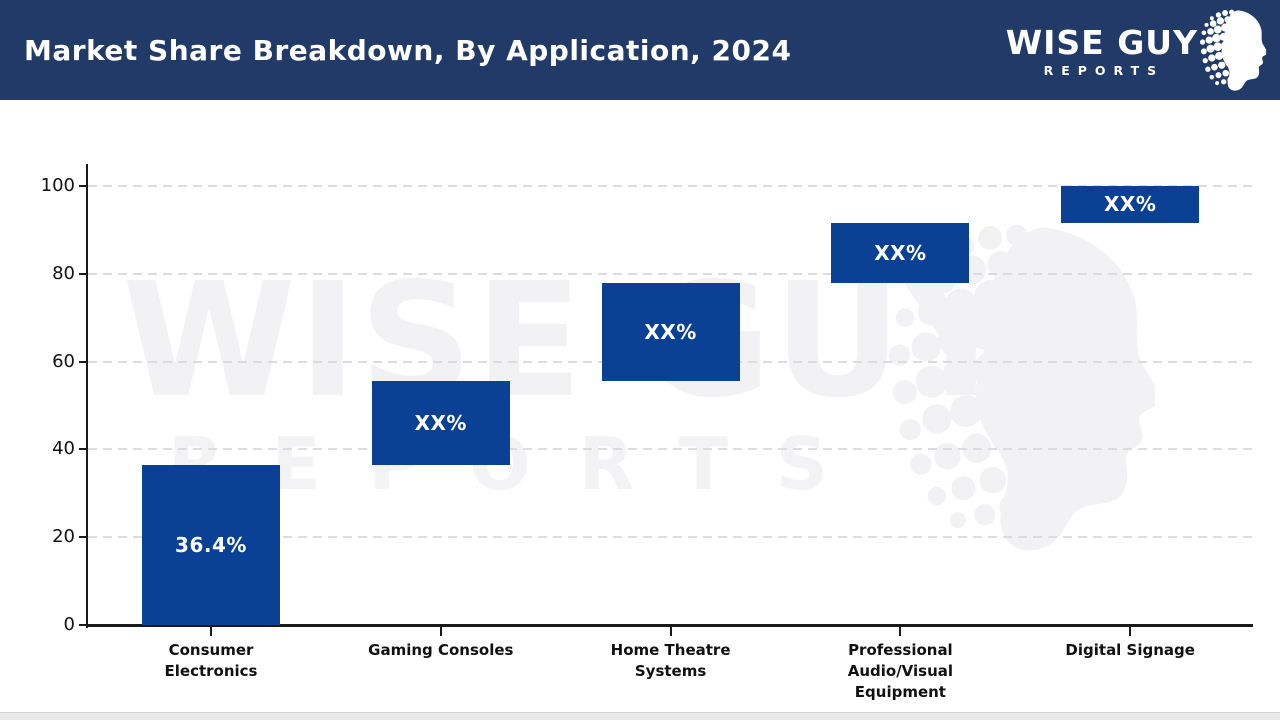 This screenshot has width=1280, height=720. Describe the element at coordinates (670, 660) in the screenshot. I see `x-category-label: Home Theatre Systems` at that location.